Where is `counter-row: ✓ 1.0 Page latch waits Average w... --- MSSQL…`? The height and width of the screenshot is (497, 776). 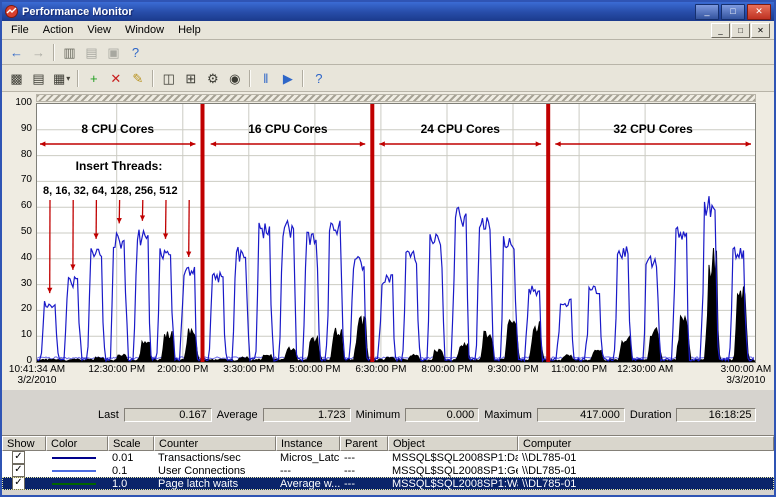
counter-row: ✓ 1.0 Page latch waits Average w... --- MSSQL… is located at coordinates (388, 483).